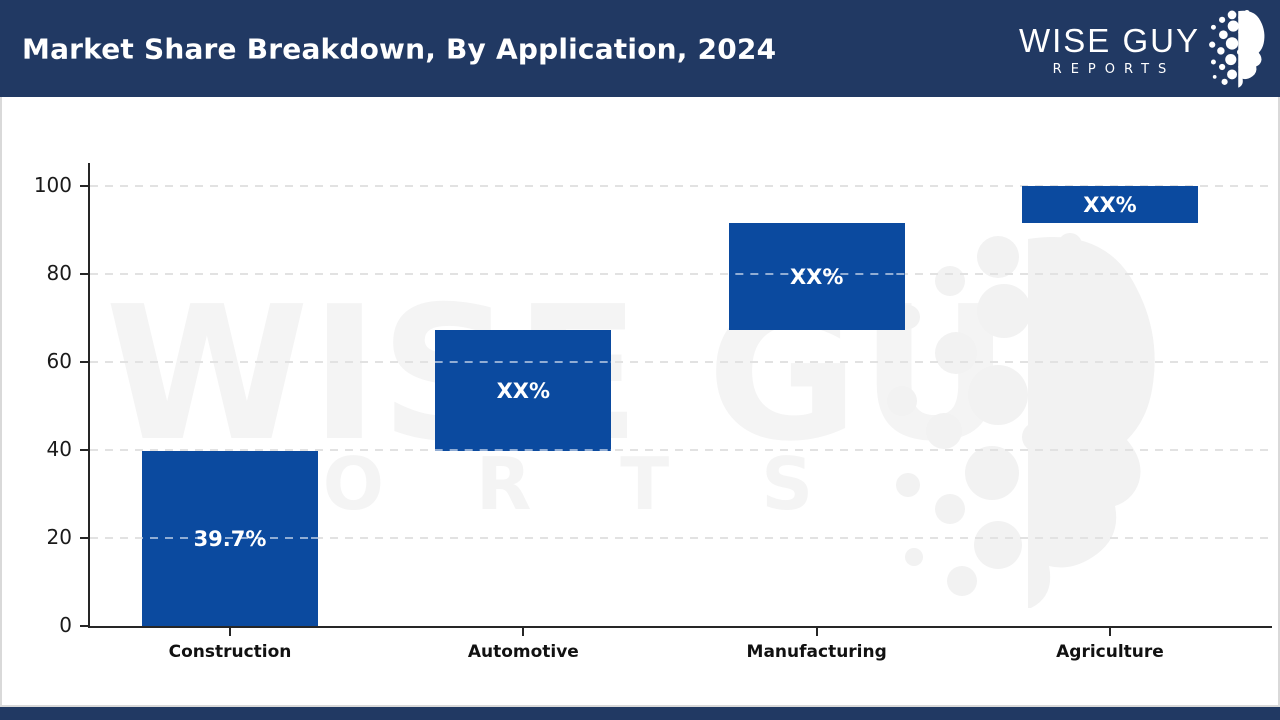 The image size is (1280, 720). What do you see at coordinates (230, 632) in the screenshot?
I see `x-tick-construction` at bounding box center [230, 632].